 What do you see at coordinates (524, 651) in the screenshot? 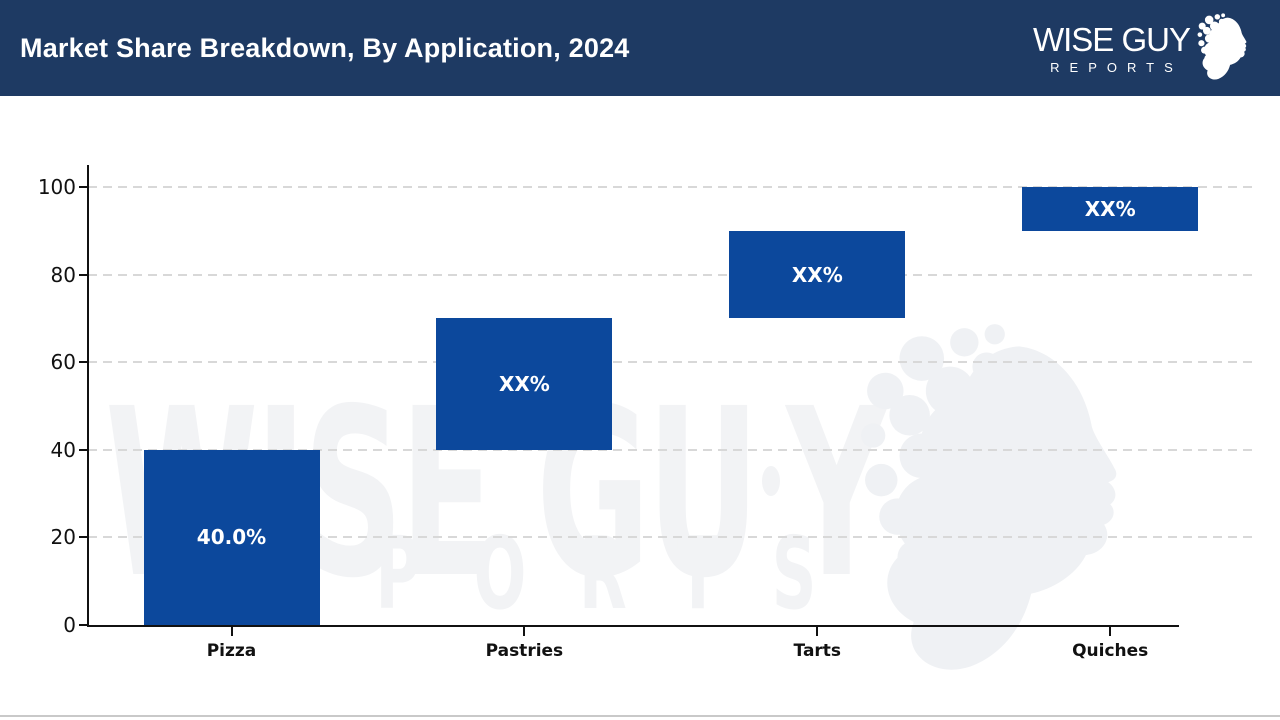
I see `x-tick-label: Pastries` at bounding box center [524, 651].